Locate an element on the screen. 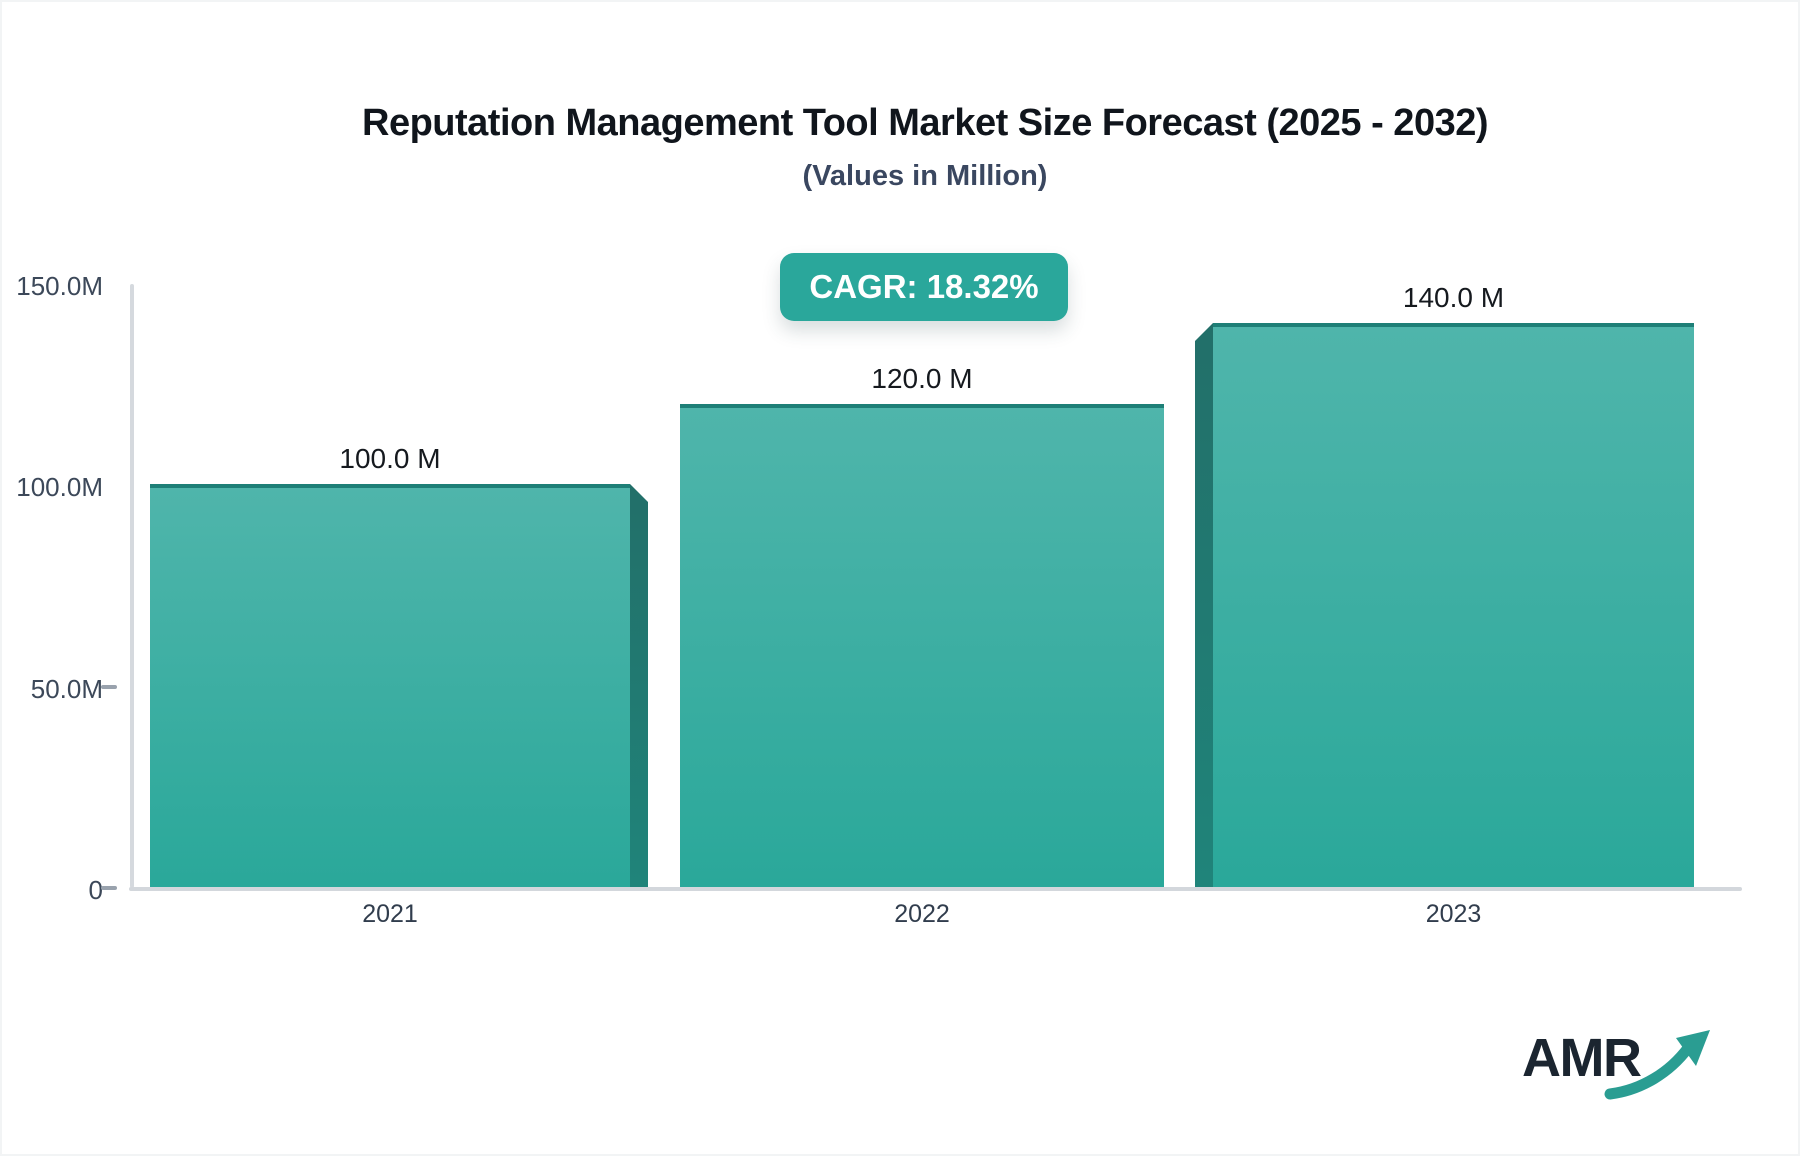 This screenshot has width=1800, height=1156. growth-arrow-icon is located at coordinates (1657, 1065).